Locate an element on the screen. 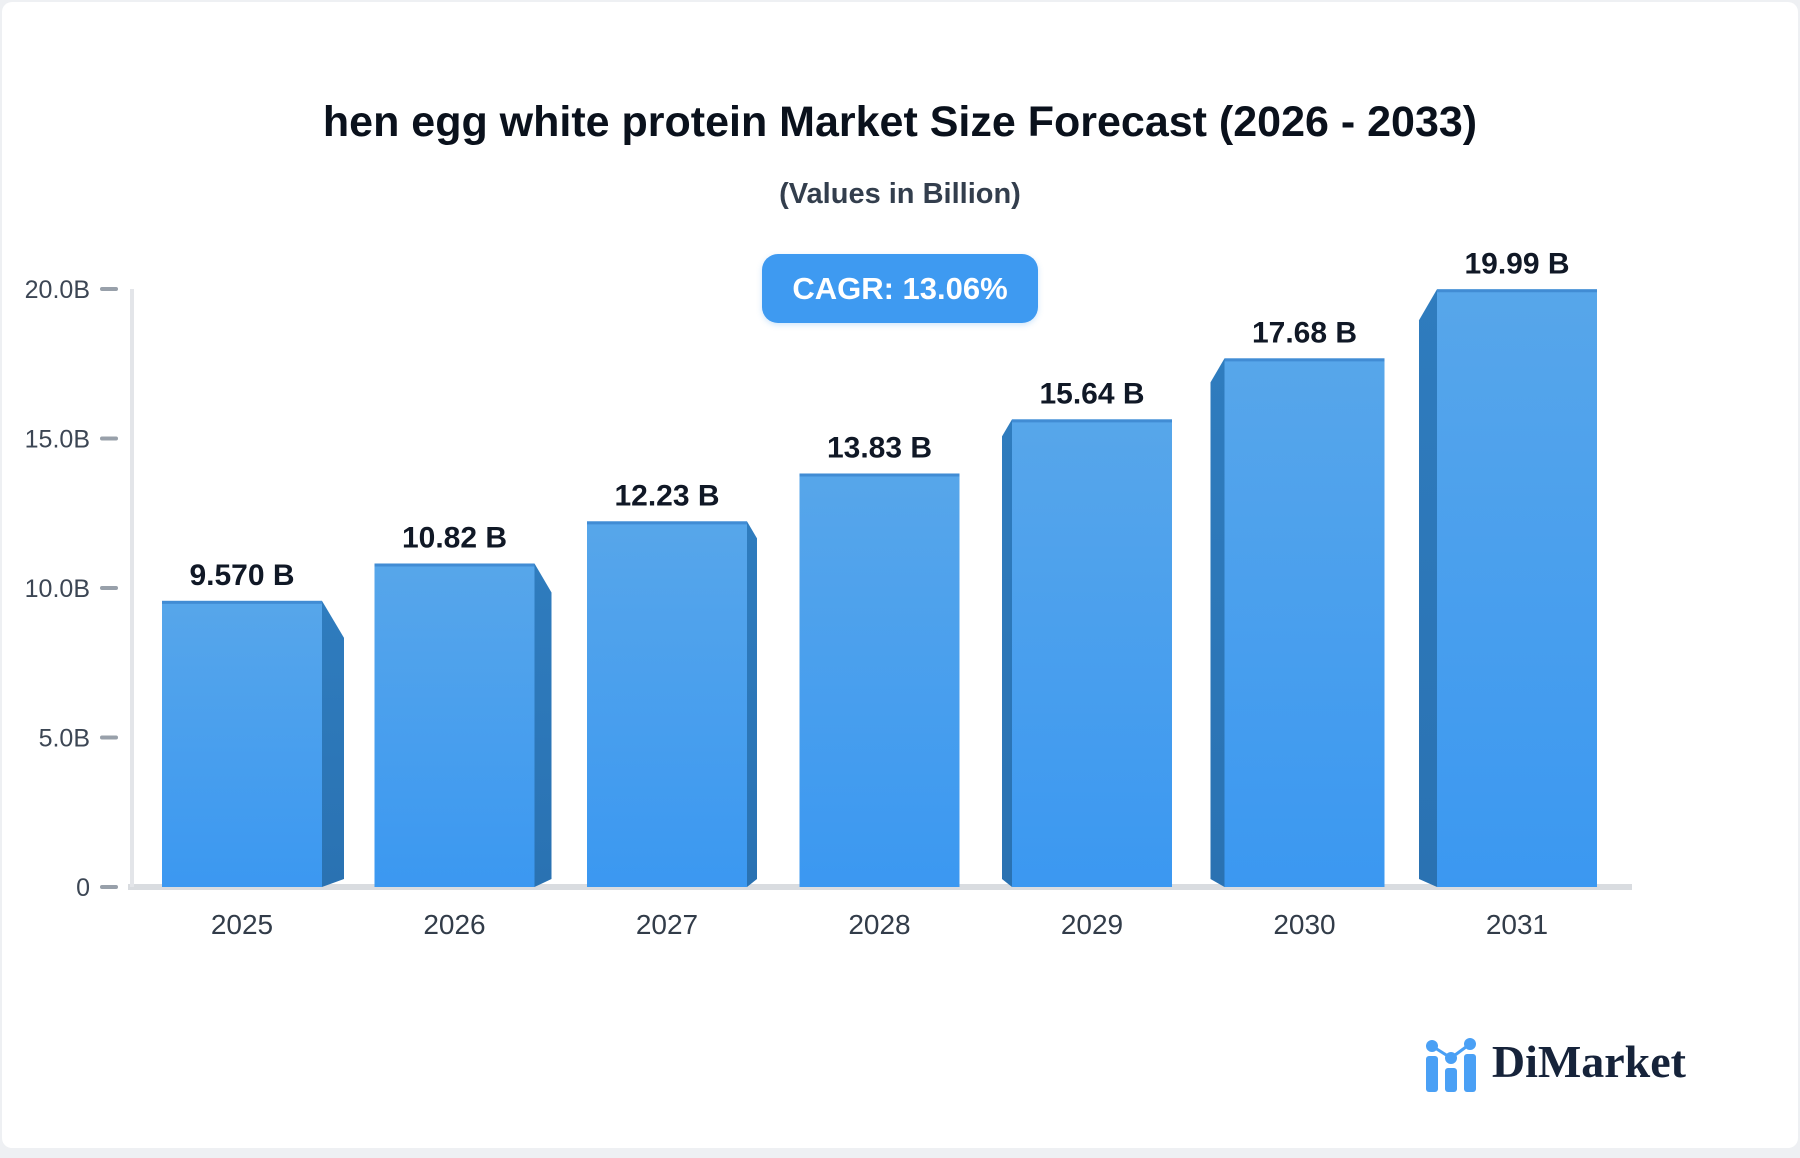 The height and width of the screenshot is (1158, 1800). cagr-badge-wrap: CAGR: 13.06% is located at coordinates (900, 289).